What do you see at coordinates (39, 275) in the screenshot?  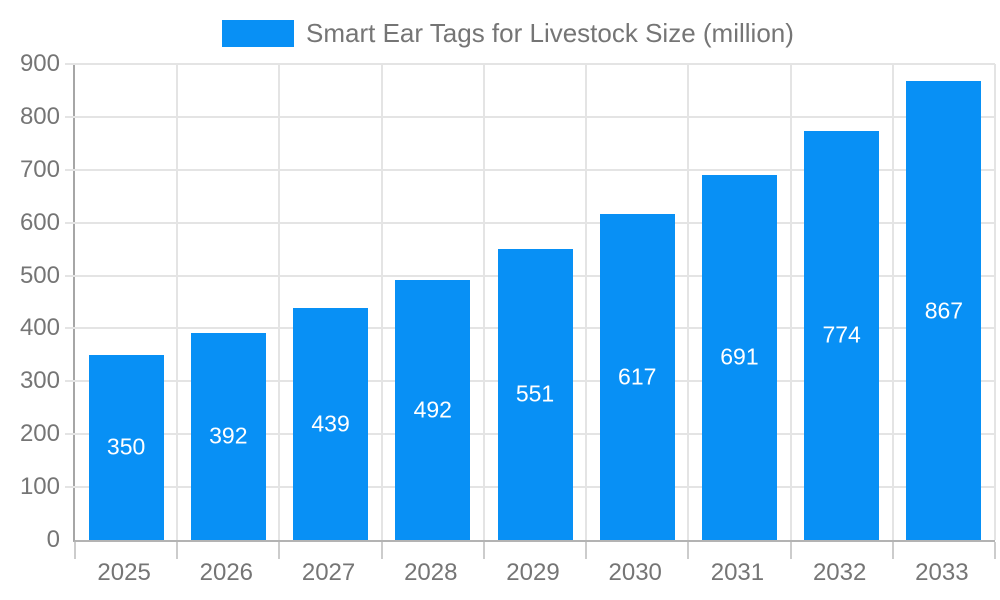 I see `y-axis-tick-label: 500` at bounding box center [39, 275].